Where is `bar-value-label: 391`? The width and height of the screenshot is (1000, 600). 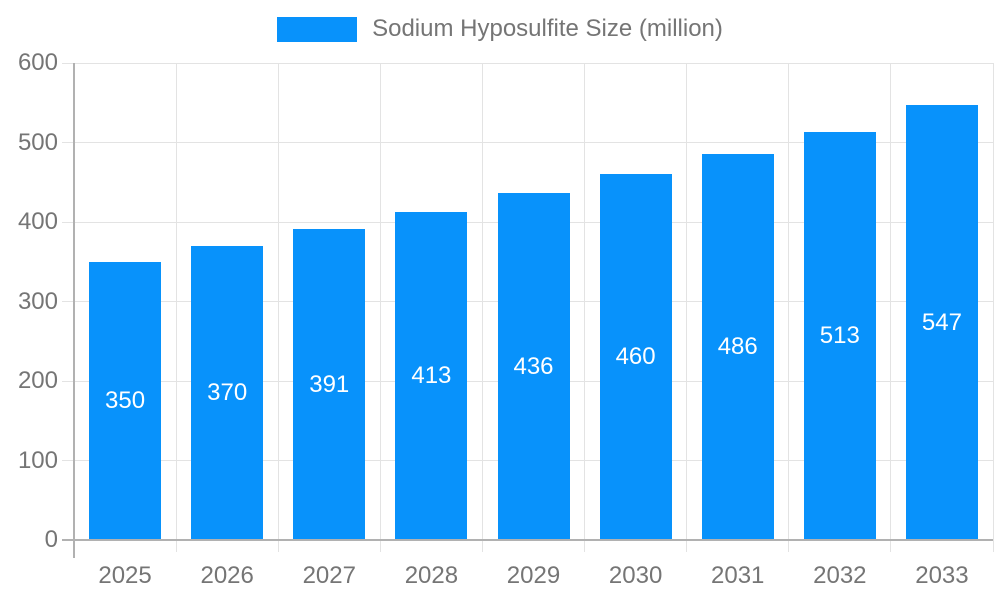
bar-value-label: 391 is located at coordinates (329, 384).